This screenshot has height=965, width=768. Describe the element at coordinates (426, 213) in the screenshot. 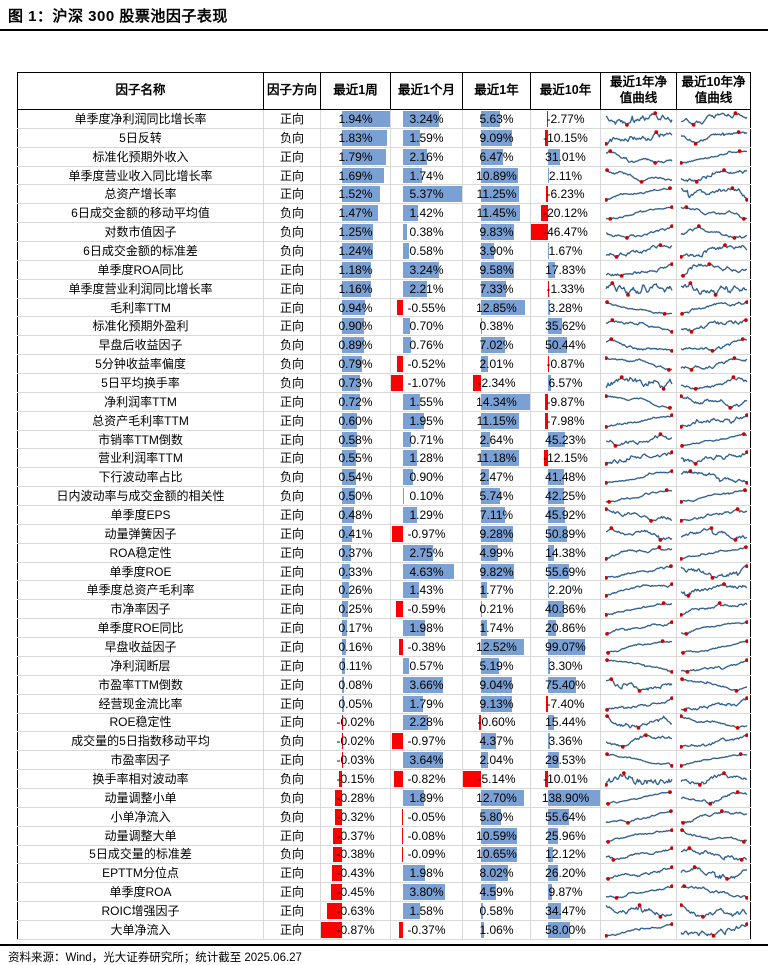

I see `return-1m-cell: 1.42%` at that location.